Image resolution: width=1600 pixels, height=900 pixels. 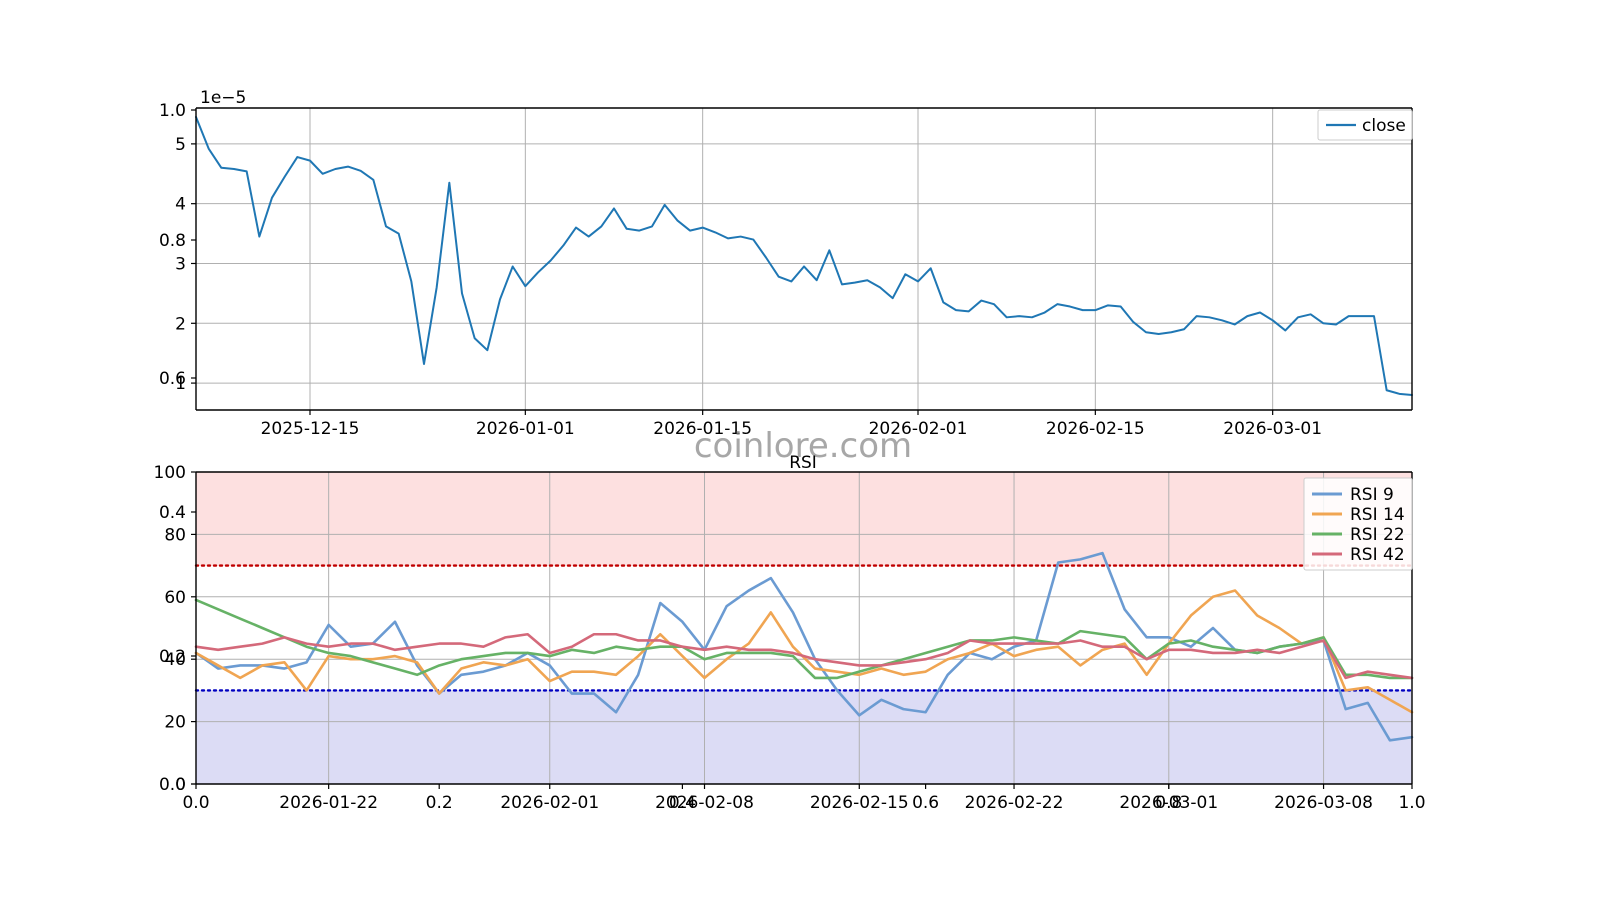 I want to click on rsi-x-tick-label: 2026-02-22, so click(x=1014, y=803).